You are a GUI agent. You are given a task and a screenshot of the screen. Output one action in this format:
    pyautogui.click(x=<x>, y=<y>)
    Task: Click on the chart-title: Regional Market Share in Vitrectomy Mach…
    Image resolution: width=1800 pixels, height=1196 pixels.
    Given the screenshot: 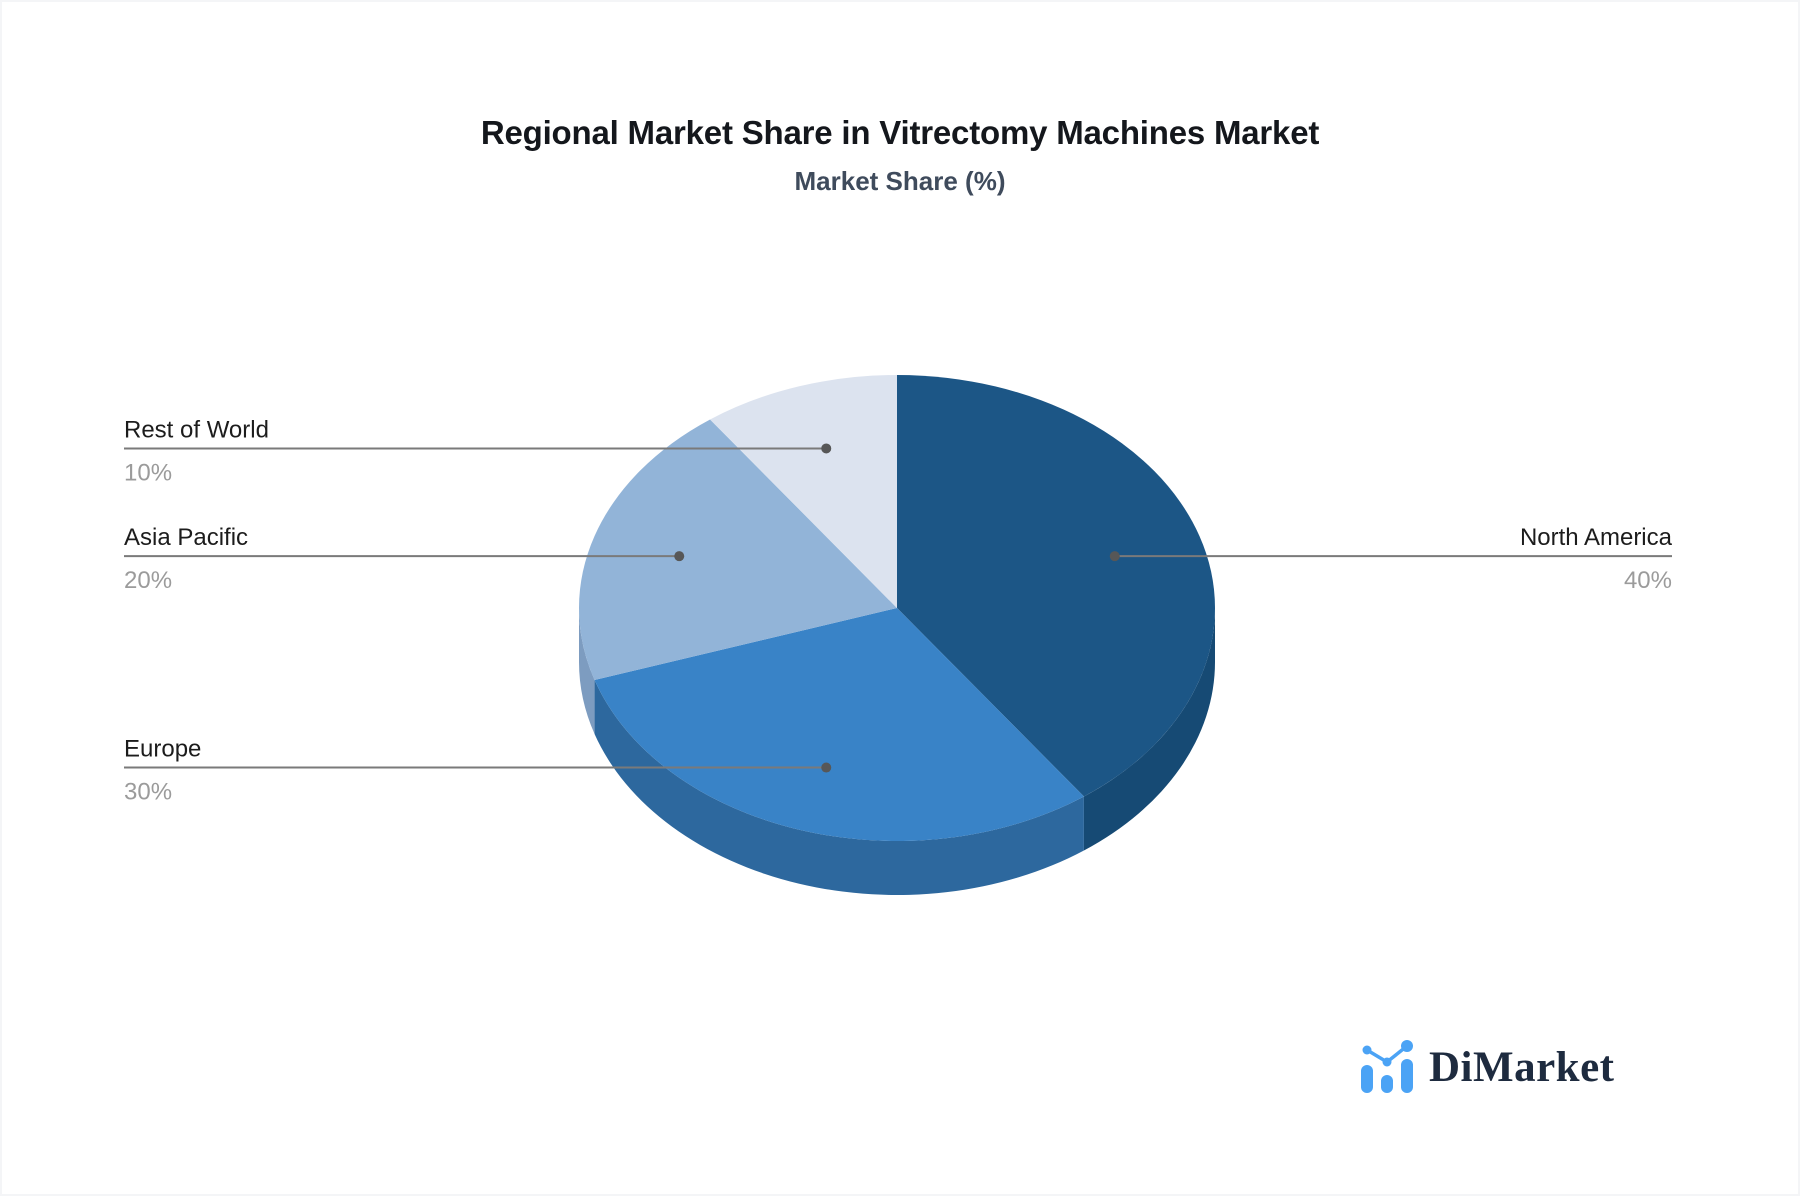 What is the action you would take?
    pyautogui.click(x=900, y=132)
    